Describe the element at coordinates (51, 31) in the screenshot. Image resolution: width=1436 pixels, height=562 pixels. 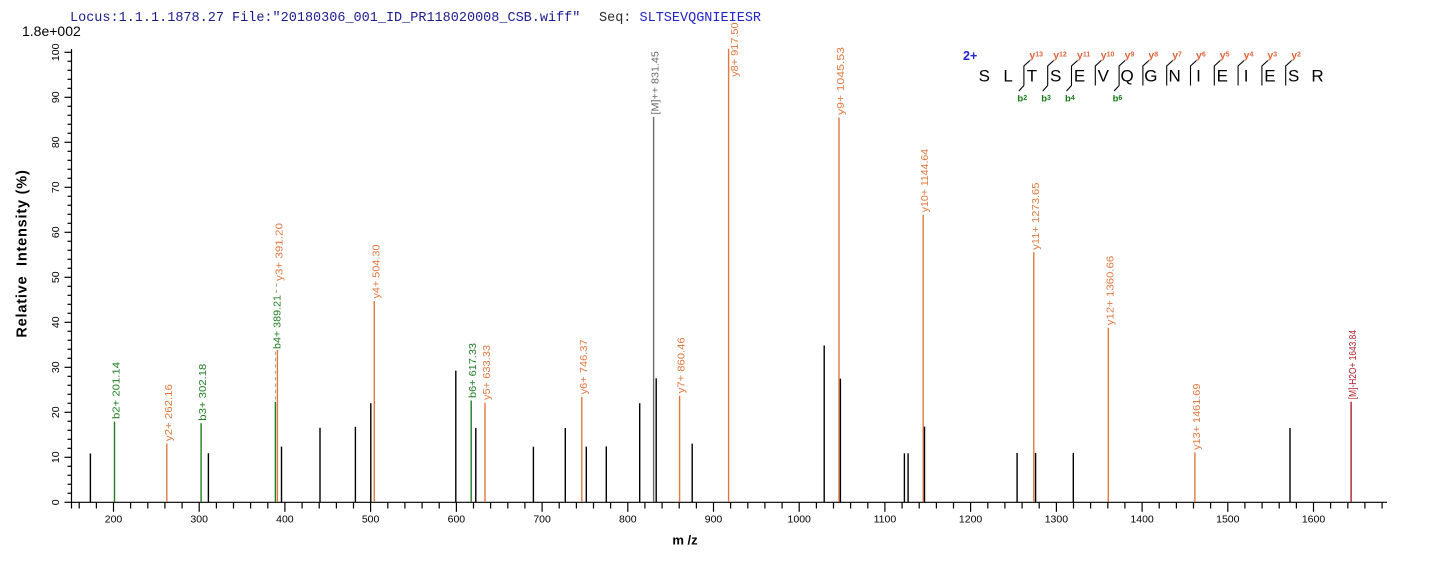
I see `svg-text: 1.8e+002` at that location.